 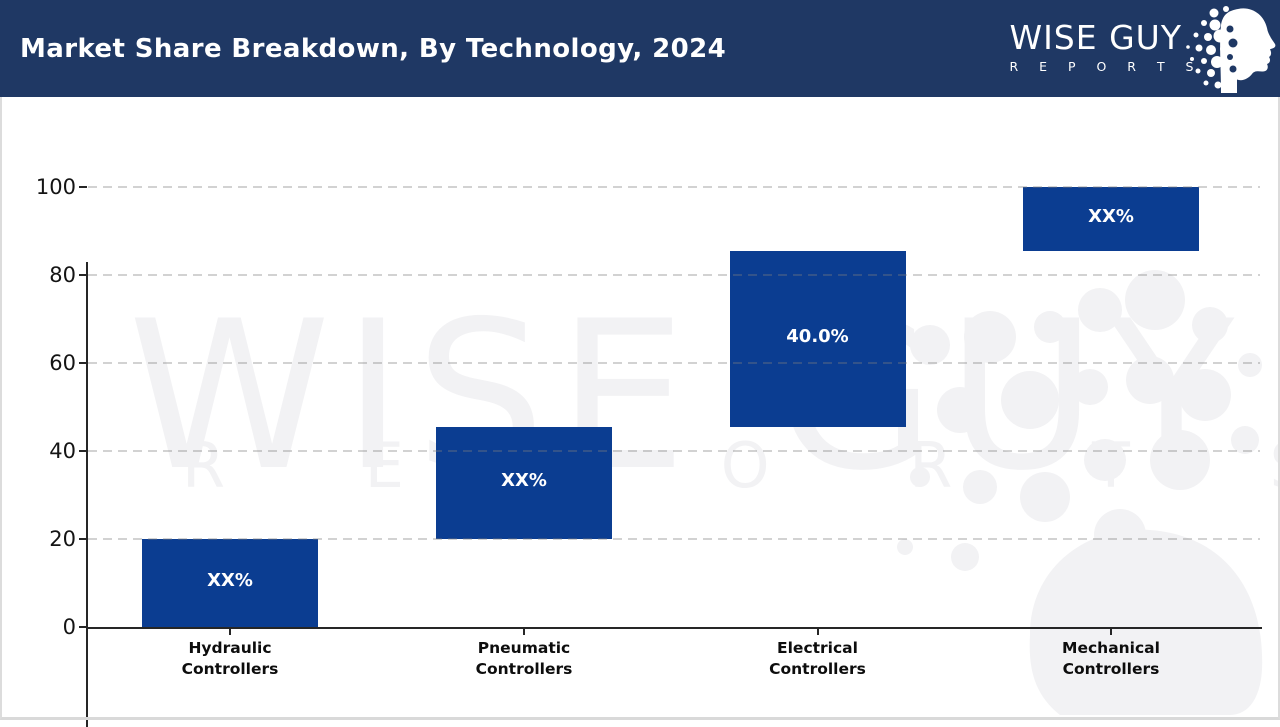 What do you see at coordinates (674, 628) in the screenshot?
I see `x-axis-line` at bounding box center [674, 628].